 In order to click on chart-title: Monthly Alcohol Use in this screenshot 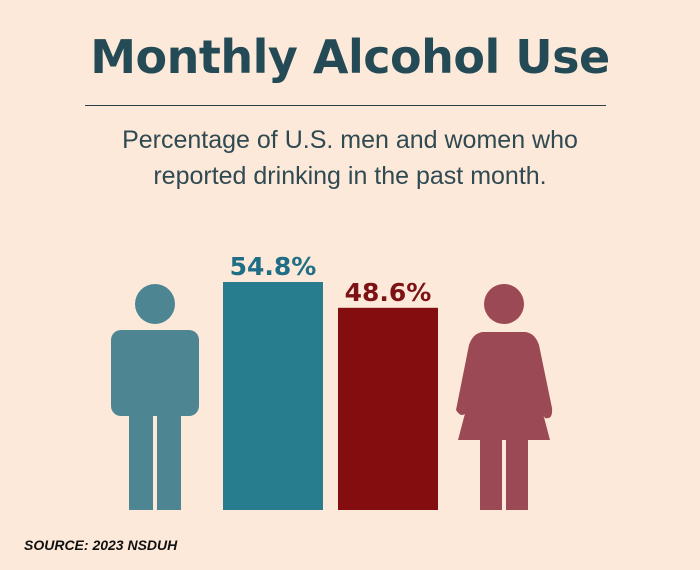, I will do `click(350, 57)`.